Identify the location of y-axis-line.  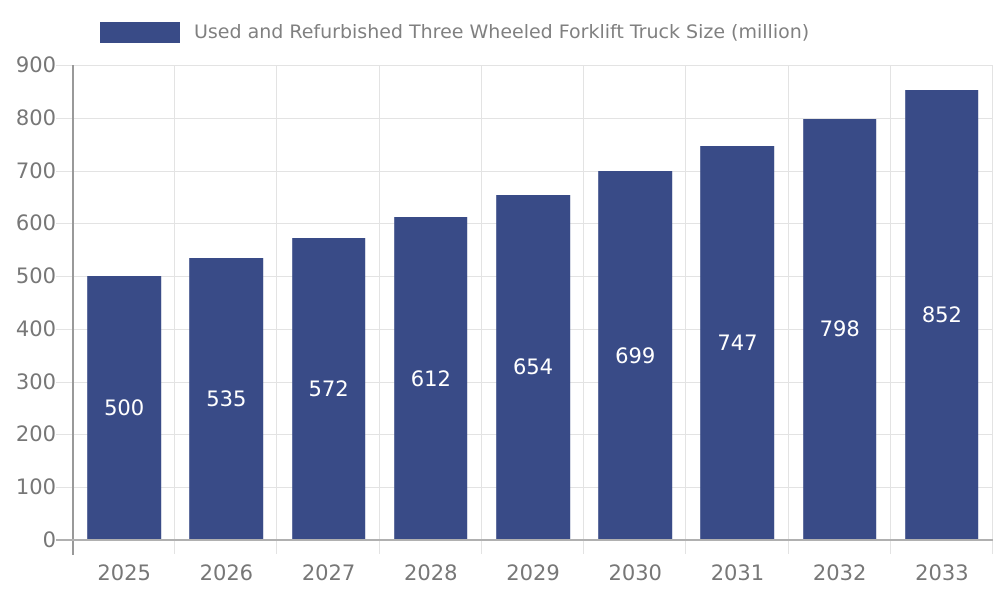
(73, 310).